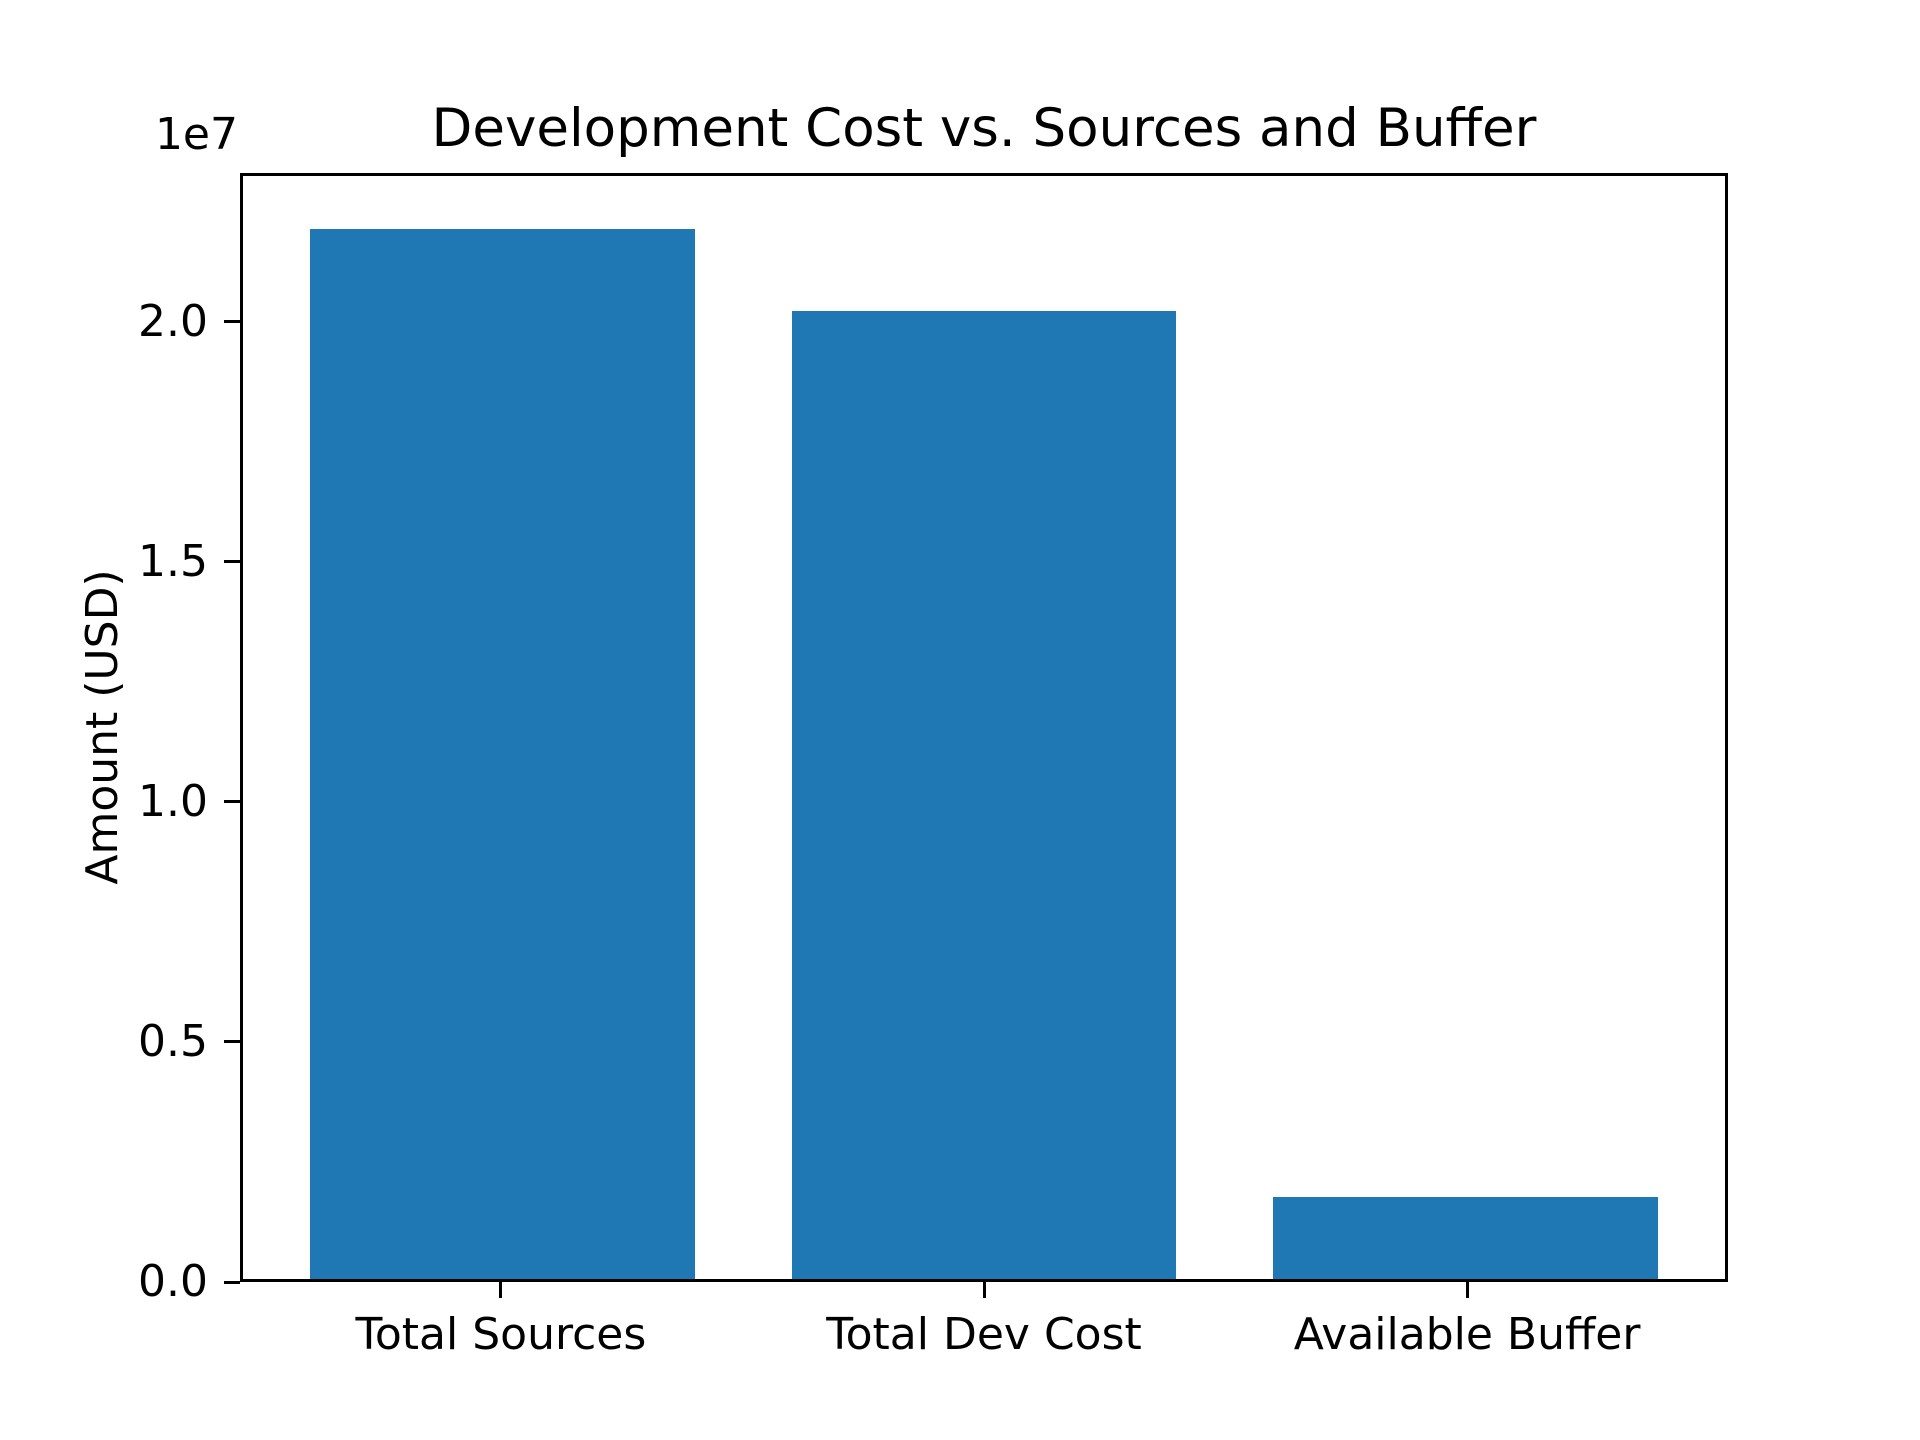  Describe the element at coordinates (984, 128) in the screenshot. I see `chart-title: Development Cost vs. Sources and Buffer` at that location.